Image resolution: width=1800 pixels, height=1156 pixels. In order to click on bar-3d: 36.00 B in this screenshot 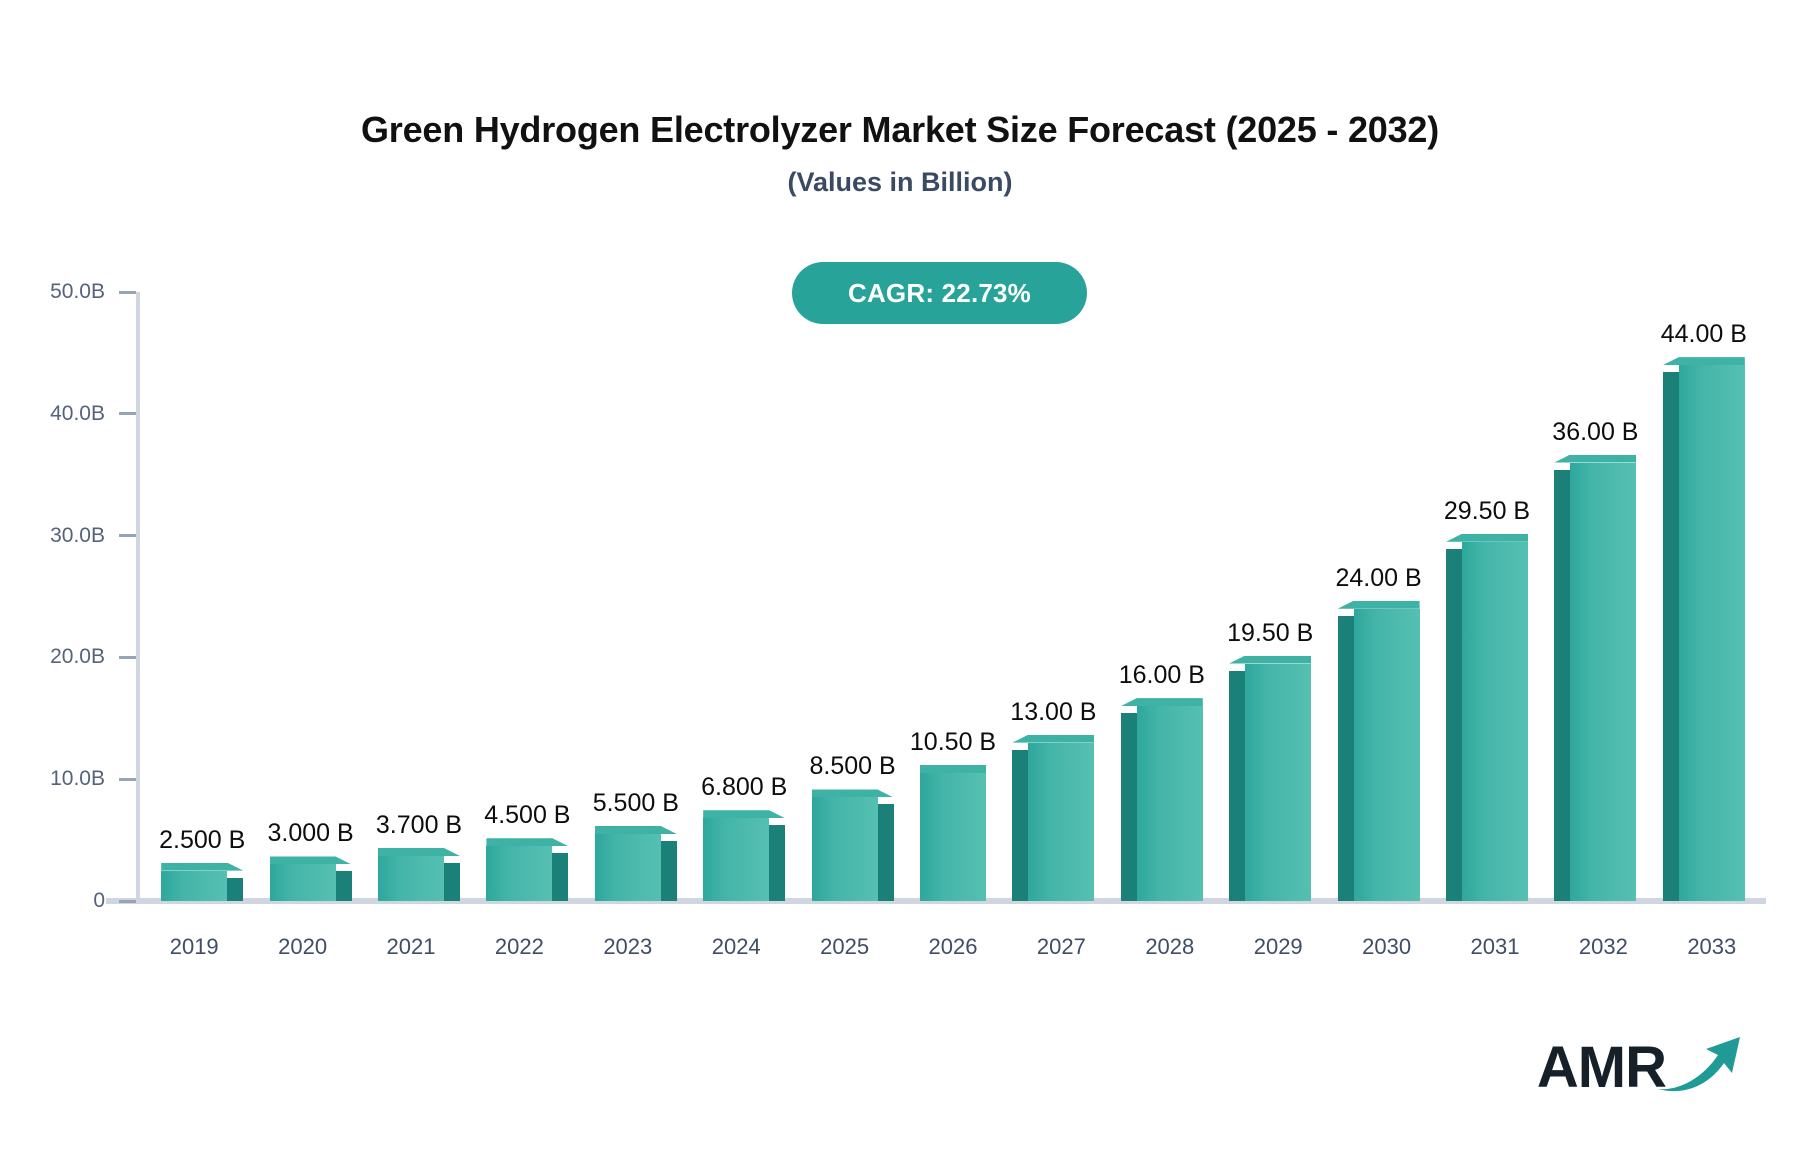, I will do `click(1595, 659)`.